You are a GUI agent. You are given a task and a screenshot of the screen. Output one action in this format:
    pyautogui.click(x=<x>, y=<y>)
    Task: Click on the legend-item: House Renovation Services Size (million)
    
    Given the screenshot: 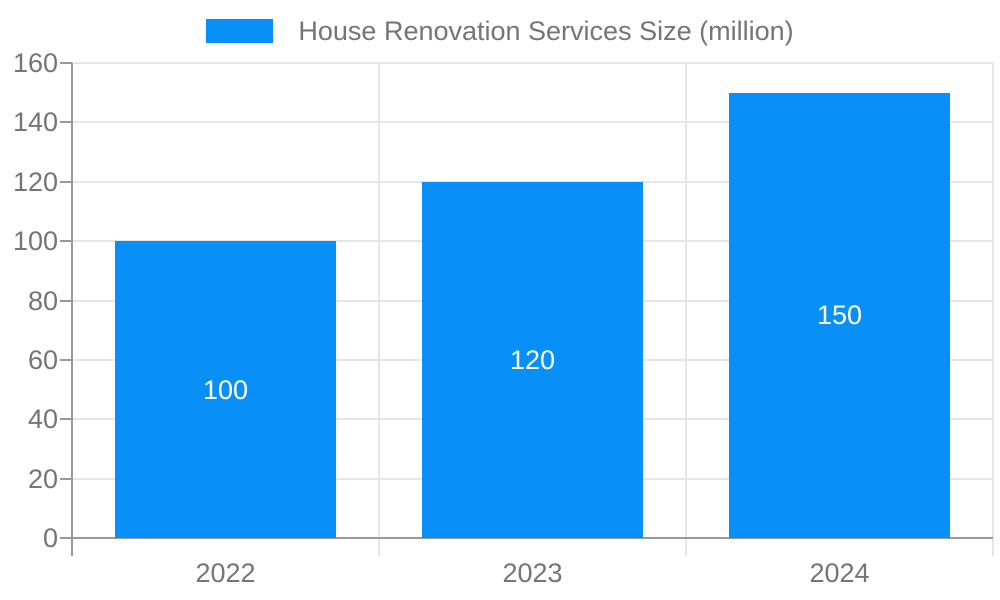 What is the action you would take?
    pyautogui.click(x=500, y=31)
    